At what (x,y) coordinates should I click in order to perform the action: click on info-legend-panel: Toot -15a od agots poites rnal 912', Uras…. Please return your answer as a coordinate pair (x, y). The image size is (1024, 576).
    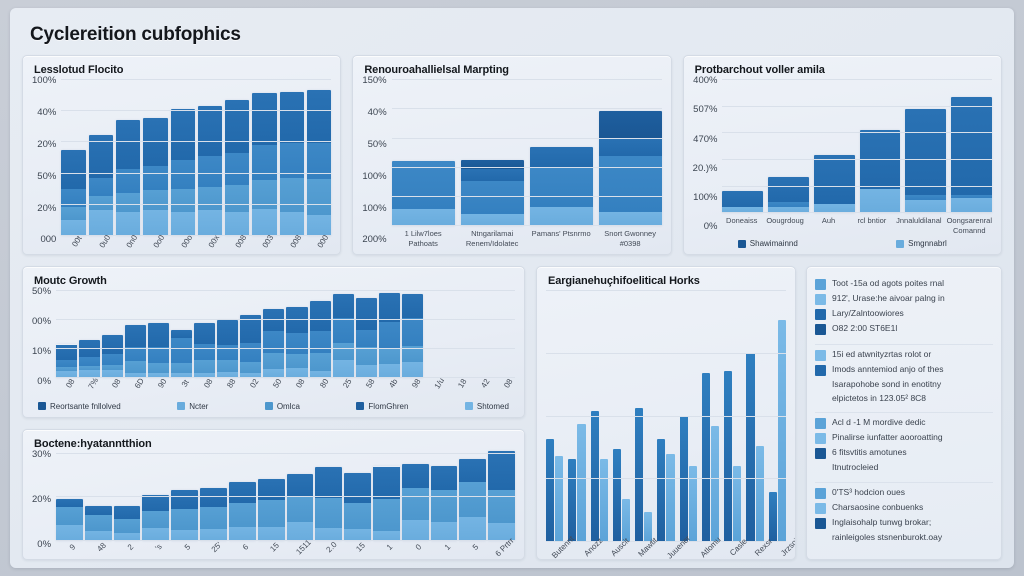
    Looking at the image, I should click on (904, 413).